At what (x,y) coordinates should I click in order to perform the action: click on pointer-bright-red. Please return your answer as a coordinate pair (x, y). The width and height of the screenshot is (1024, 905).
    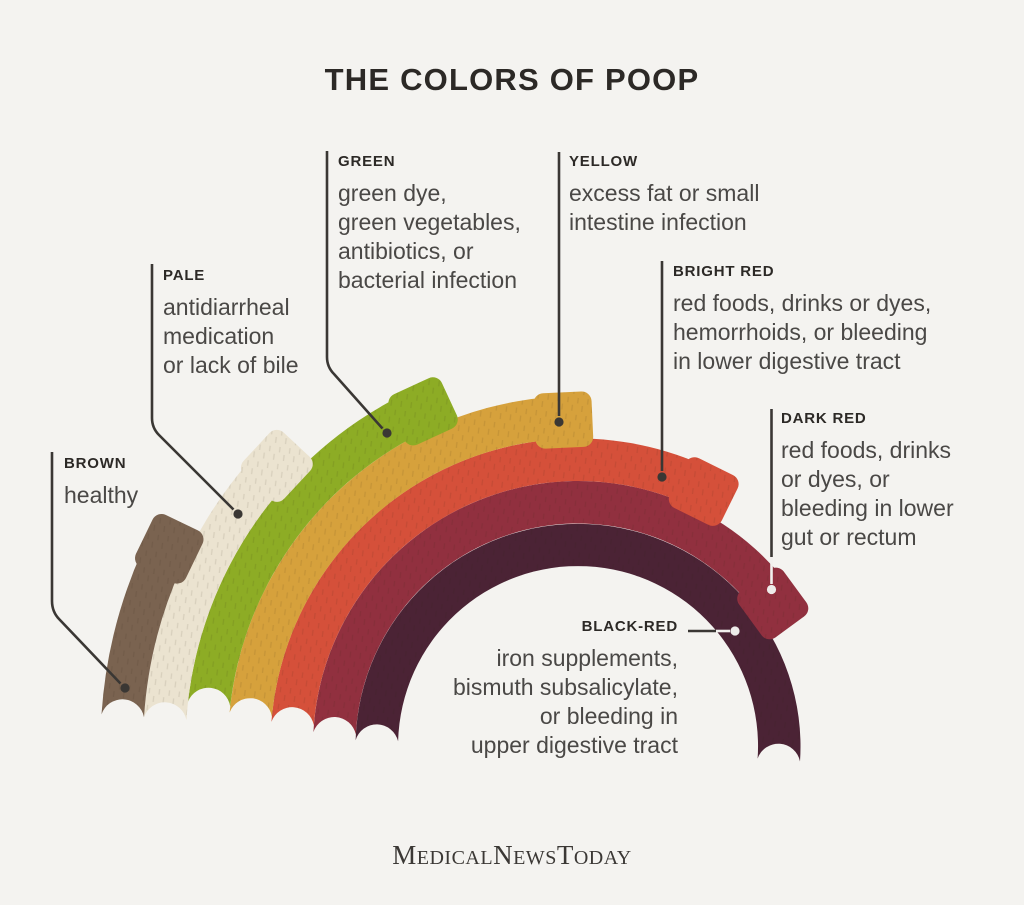
    Looking at the image, I should click on (662, 371).